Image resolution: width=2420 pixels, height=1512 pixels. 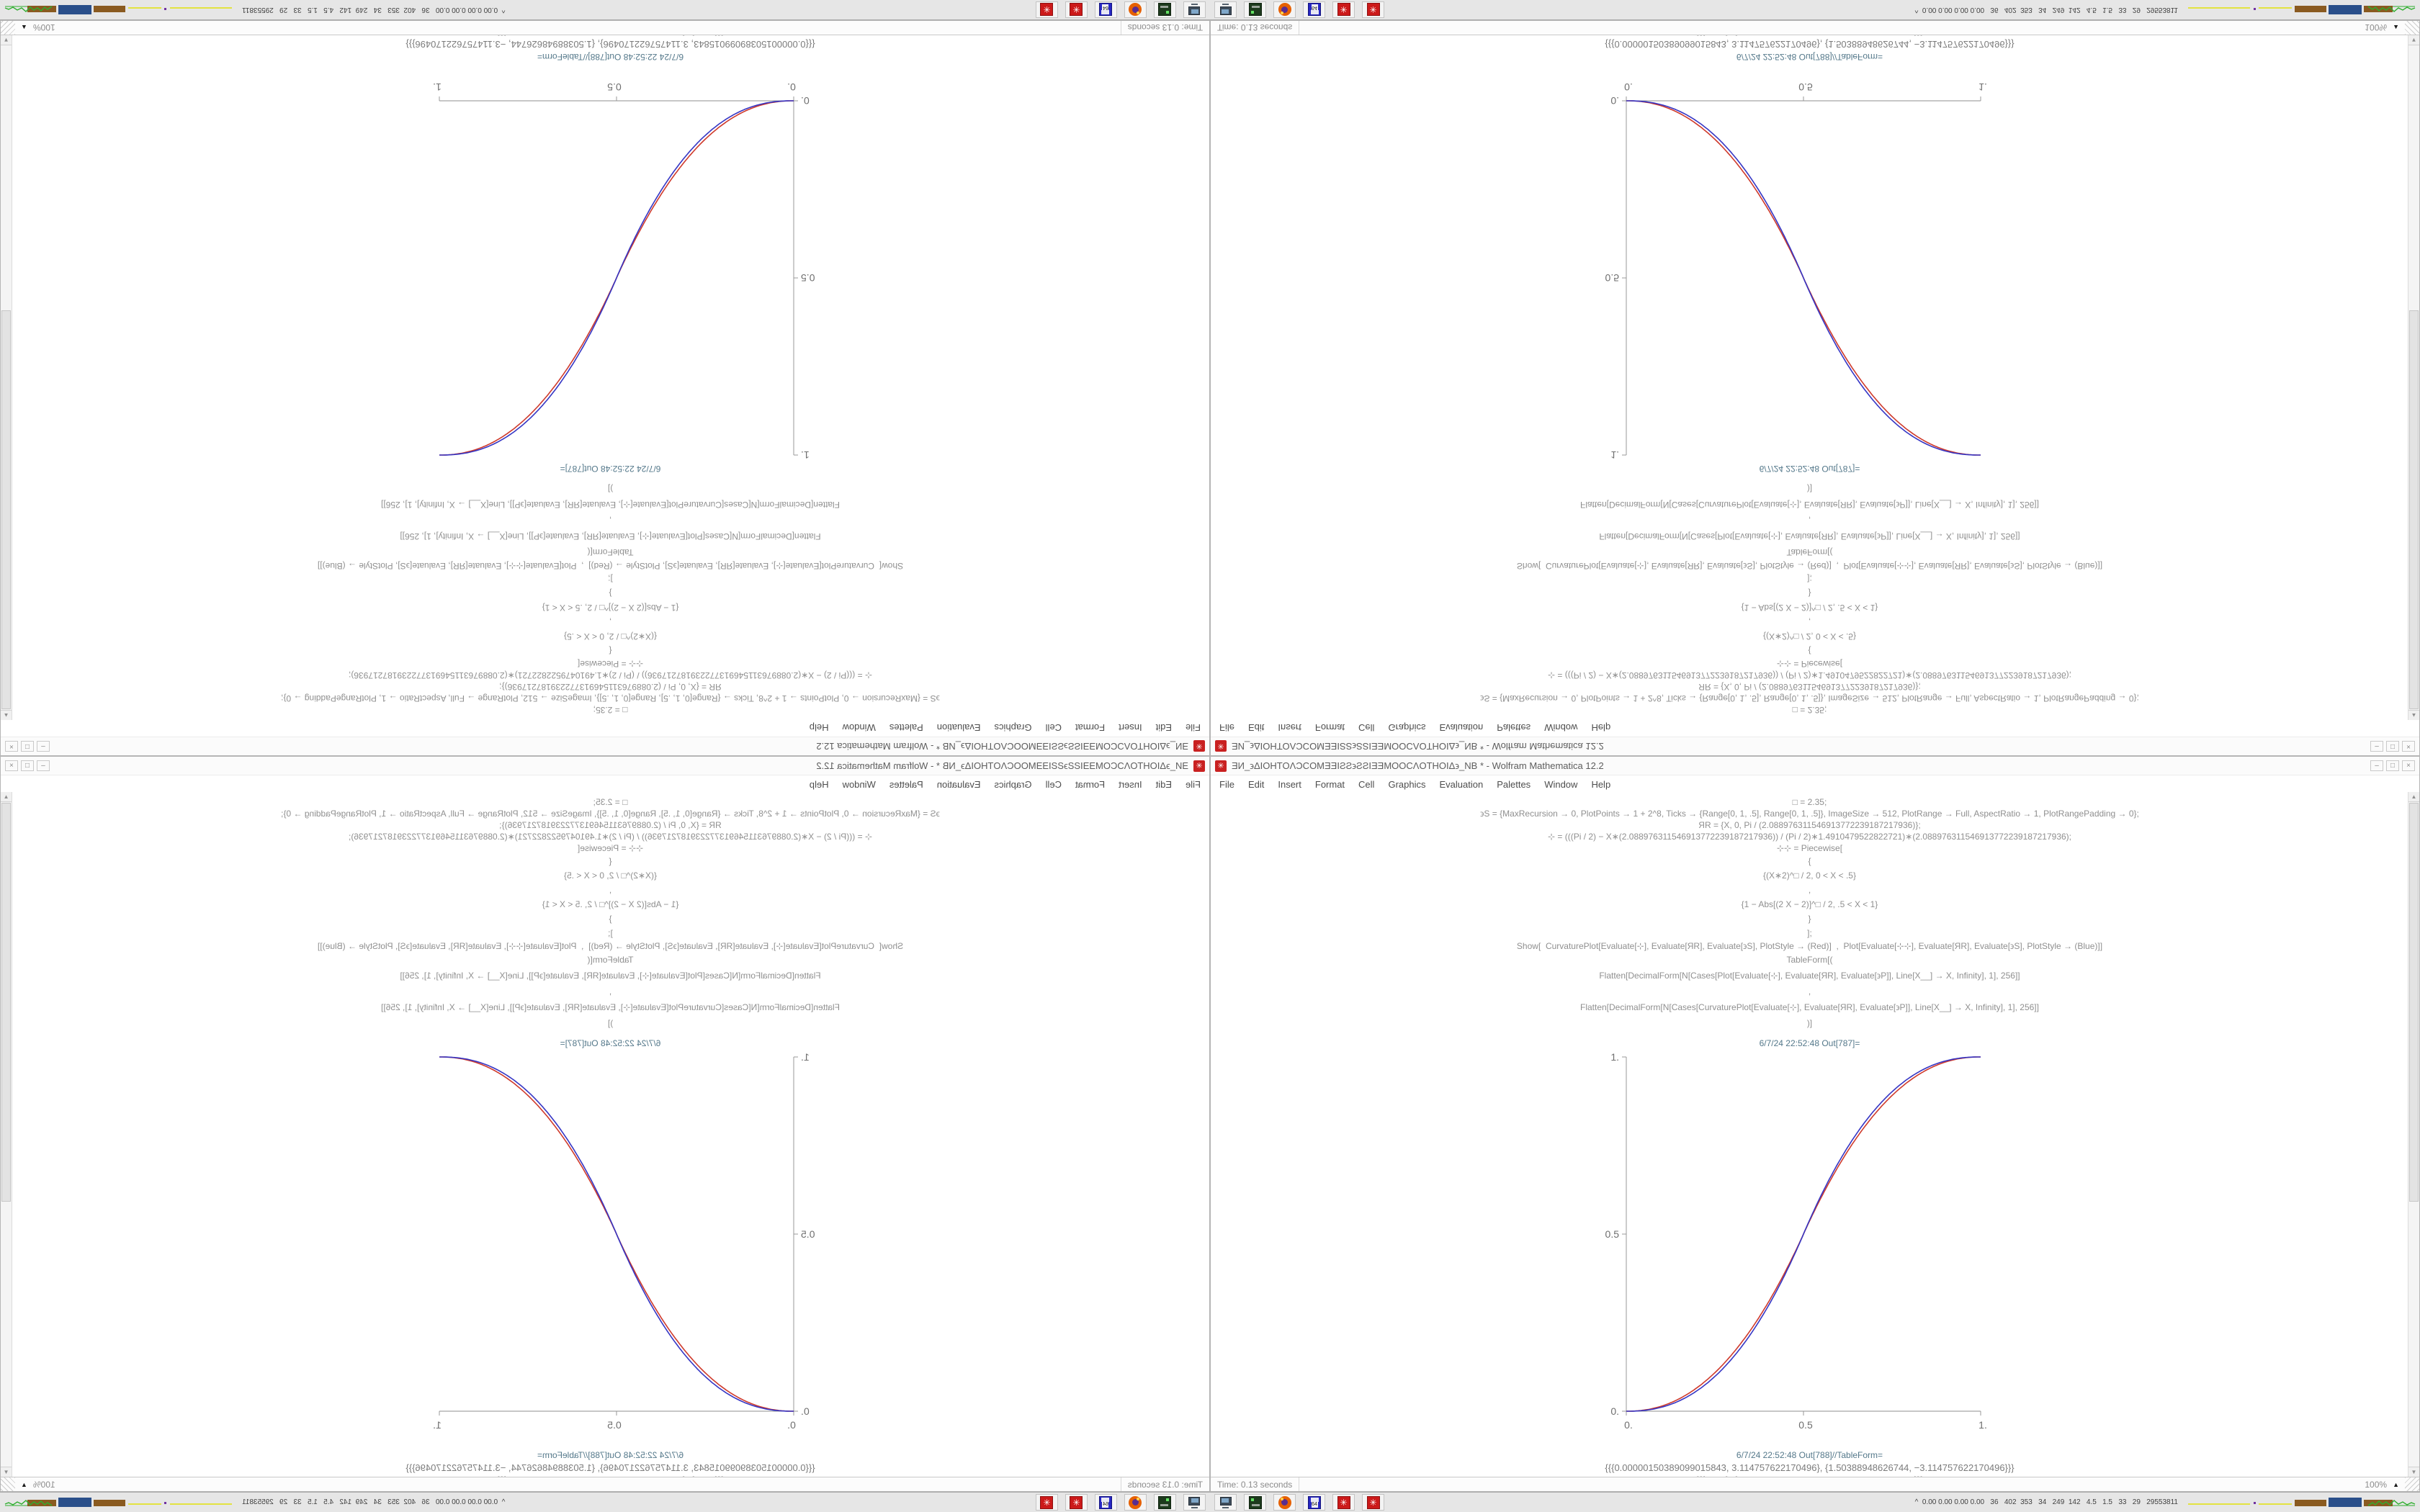 I want to click on menu-item-palettes: Palettes, so click(x=906, y=728).